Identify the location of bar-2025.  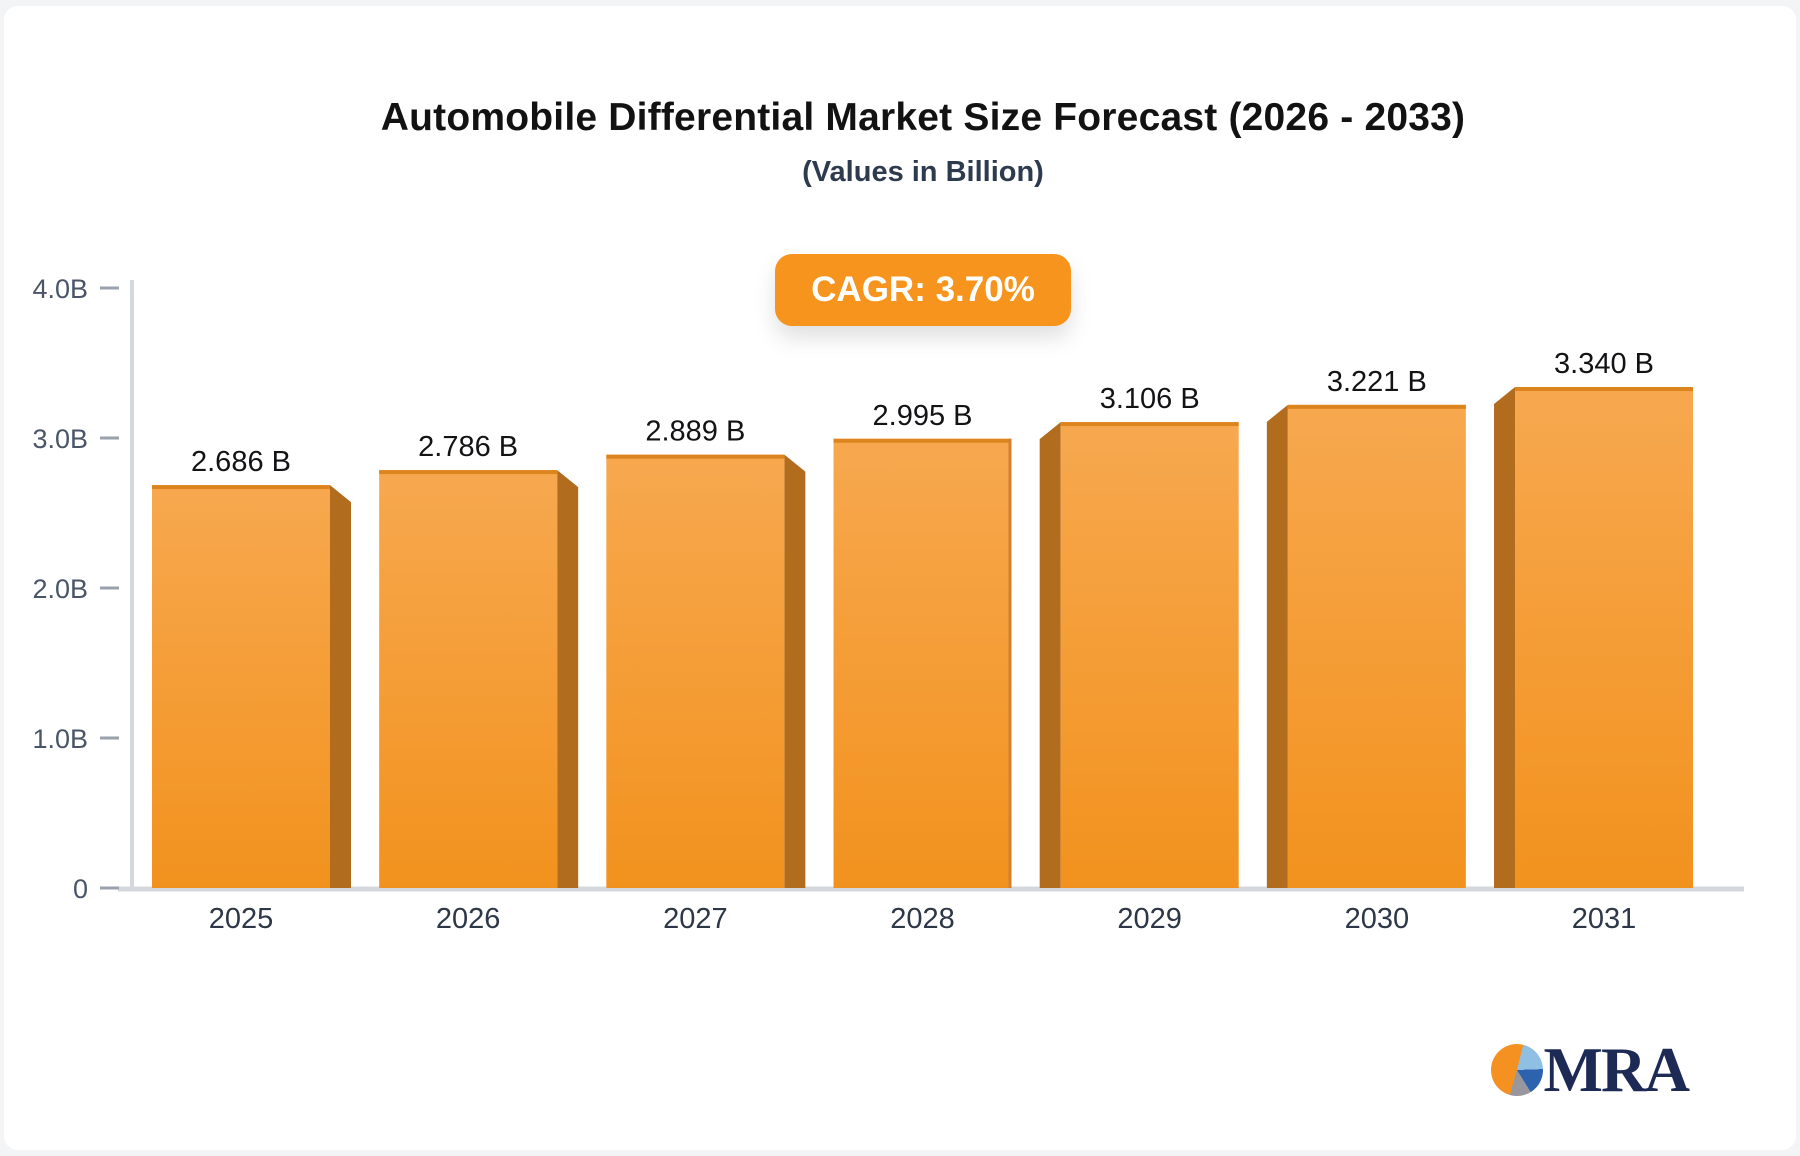
(251, 686).